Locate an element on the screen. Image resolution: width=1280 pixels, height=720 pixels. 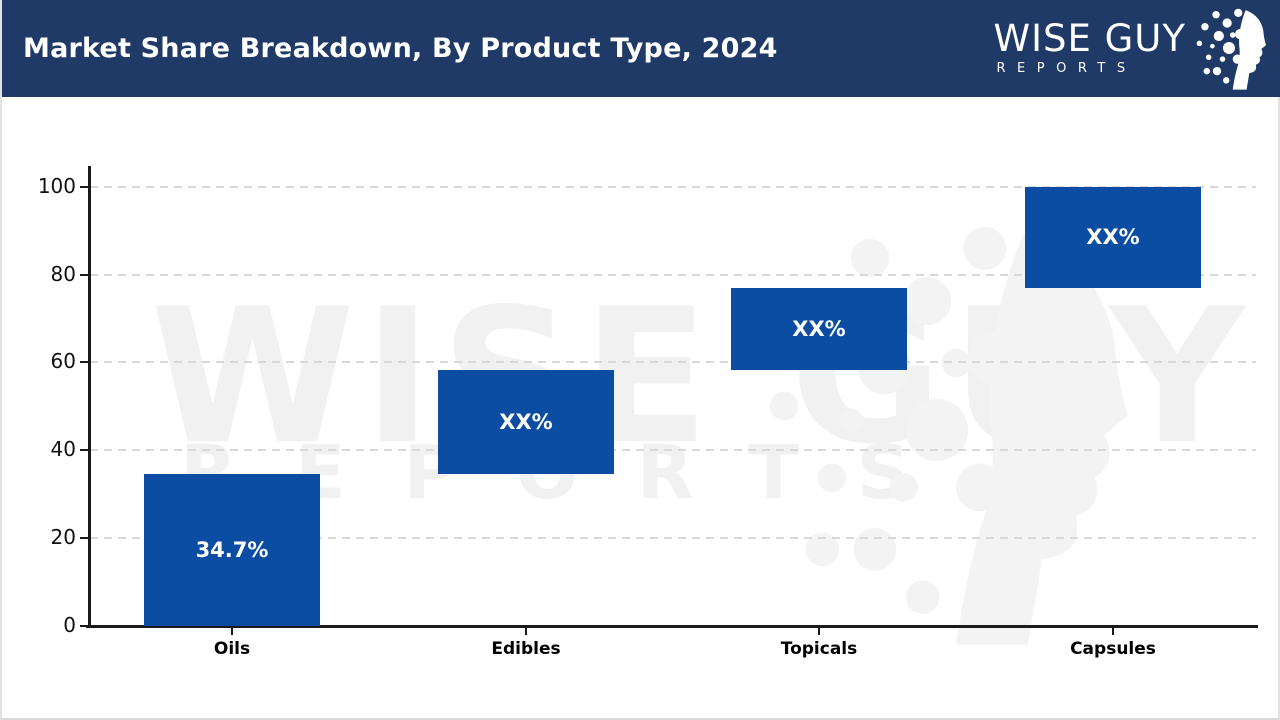
bar-edibles: XX% is located at coordinates (526, 422).